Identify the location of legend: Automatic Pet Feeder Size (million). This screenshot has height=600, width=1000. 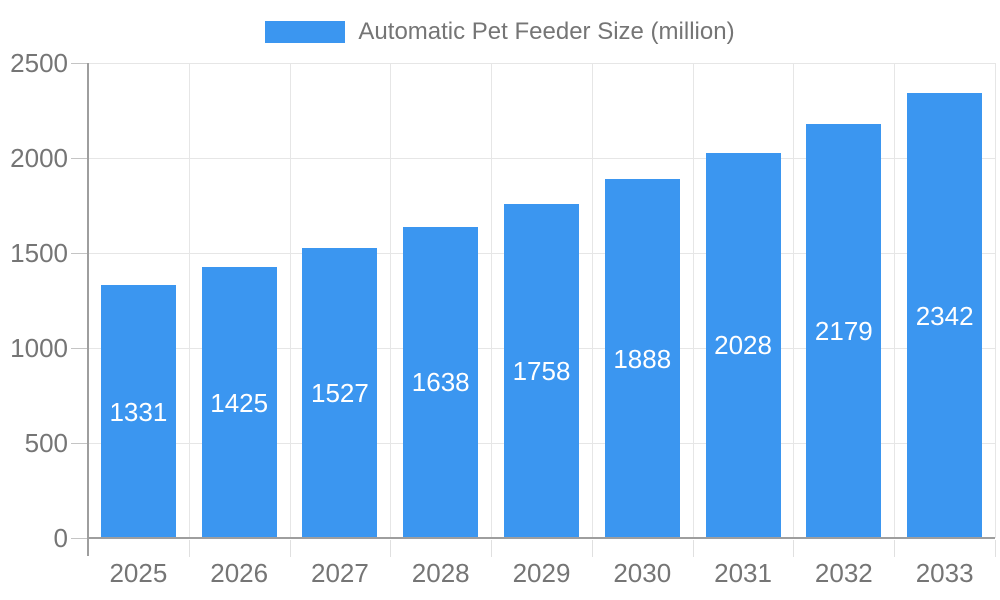
(500, 32).